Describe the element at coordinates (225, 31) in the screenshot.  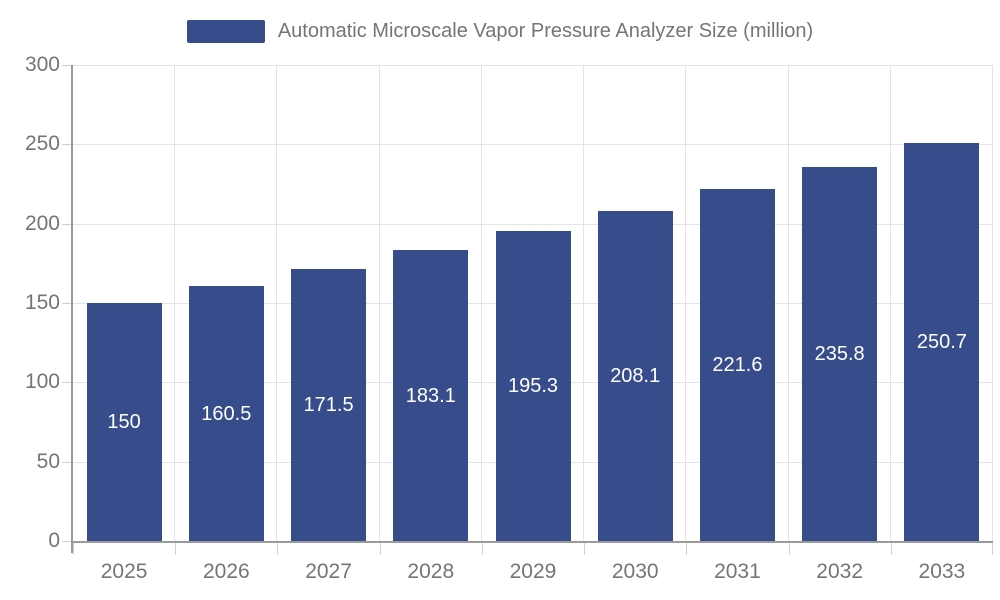
I see `legend-swatch` at that location.